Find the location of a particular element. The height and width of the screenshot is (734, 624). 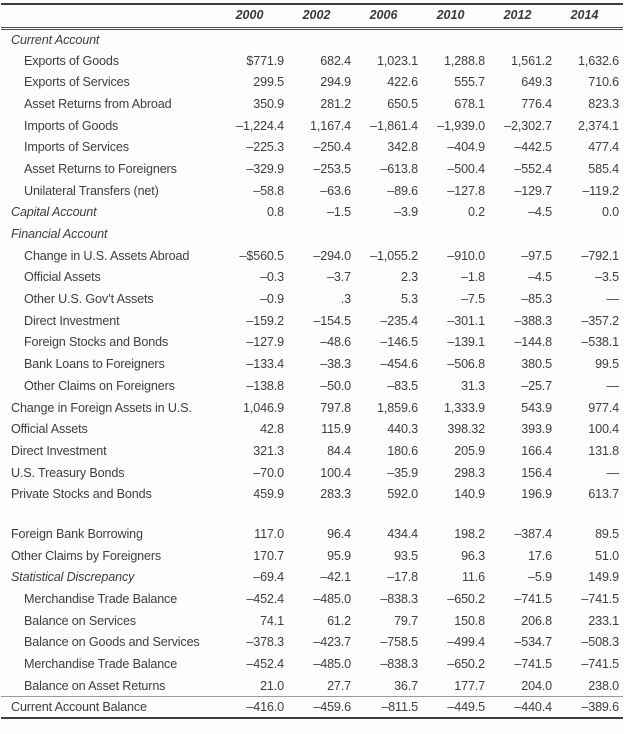

cell-value: –442.5 is located at coordinates (533, 147).